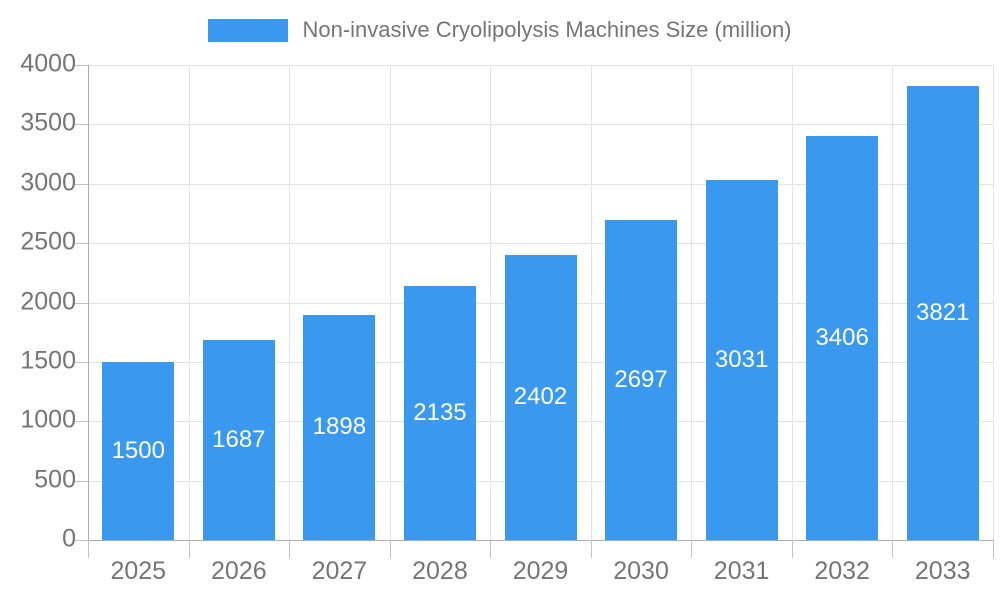  What do you see at coordinates (48, 122) in the screenshot?
I see `y-axis-tick-label: 3500` at bounding box center [48, 122].